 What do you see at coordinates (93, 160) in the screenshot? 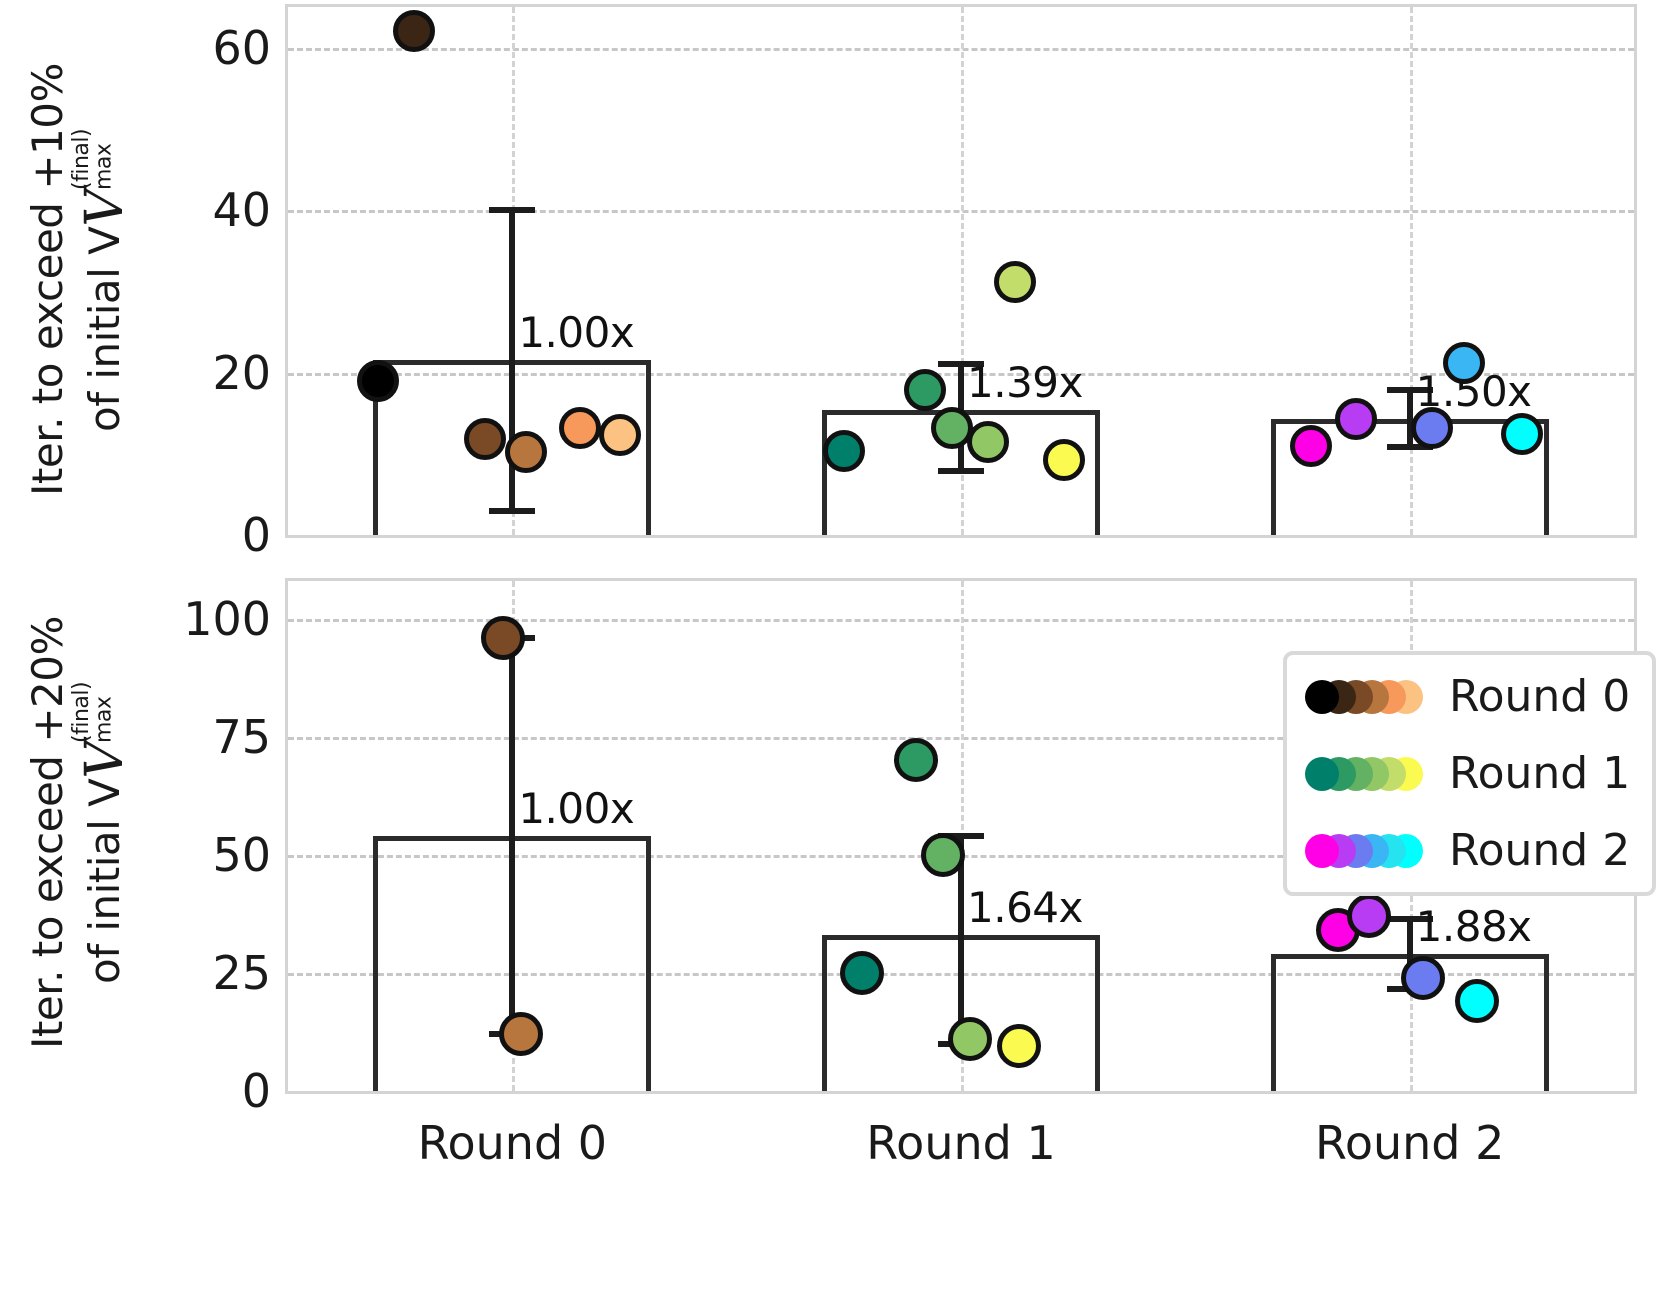
I see `v-superscript-subscript-top: (final) max` at bounding box center [93, 160].